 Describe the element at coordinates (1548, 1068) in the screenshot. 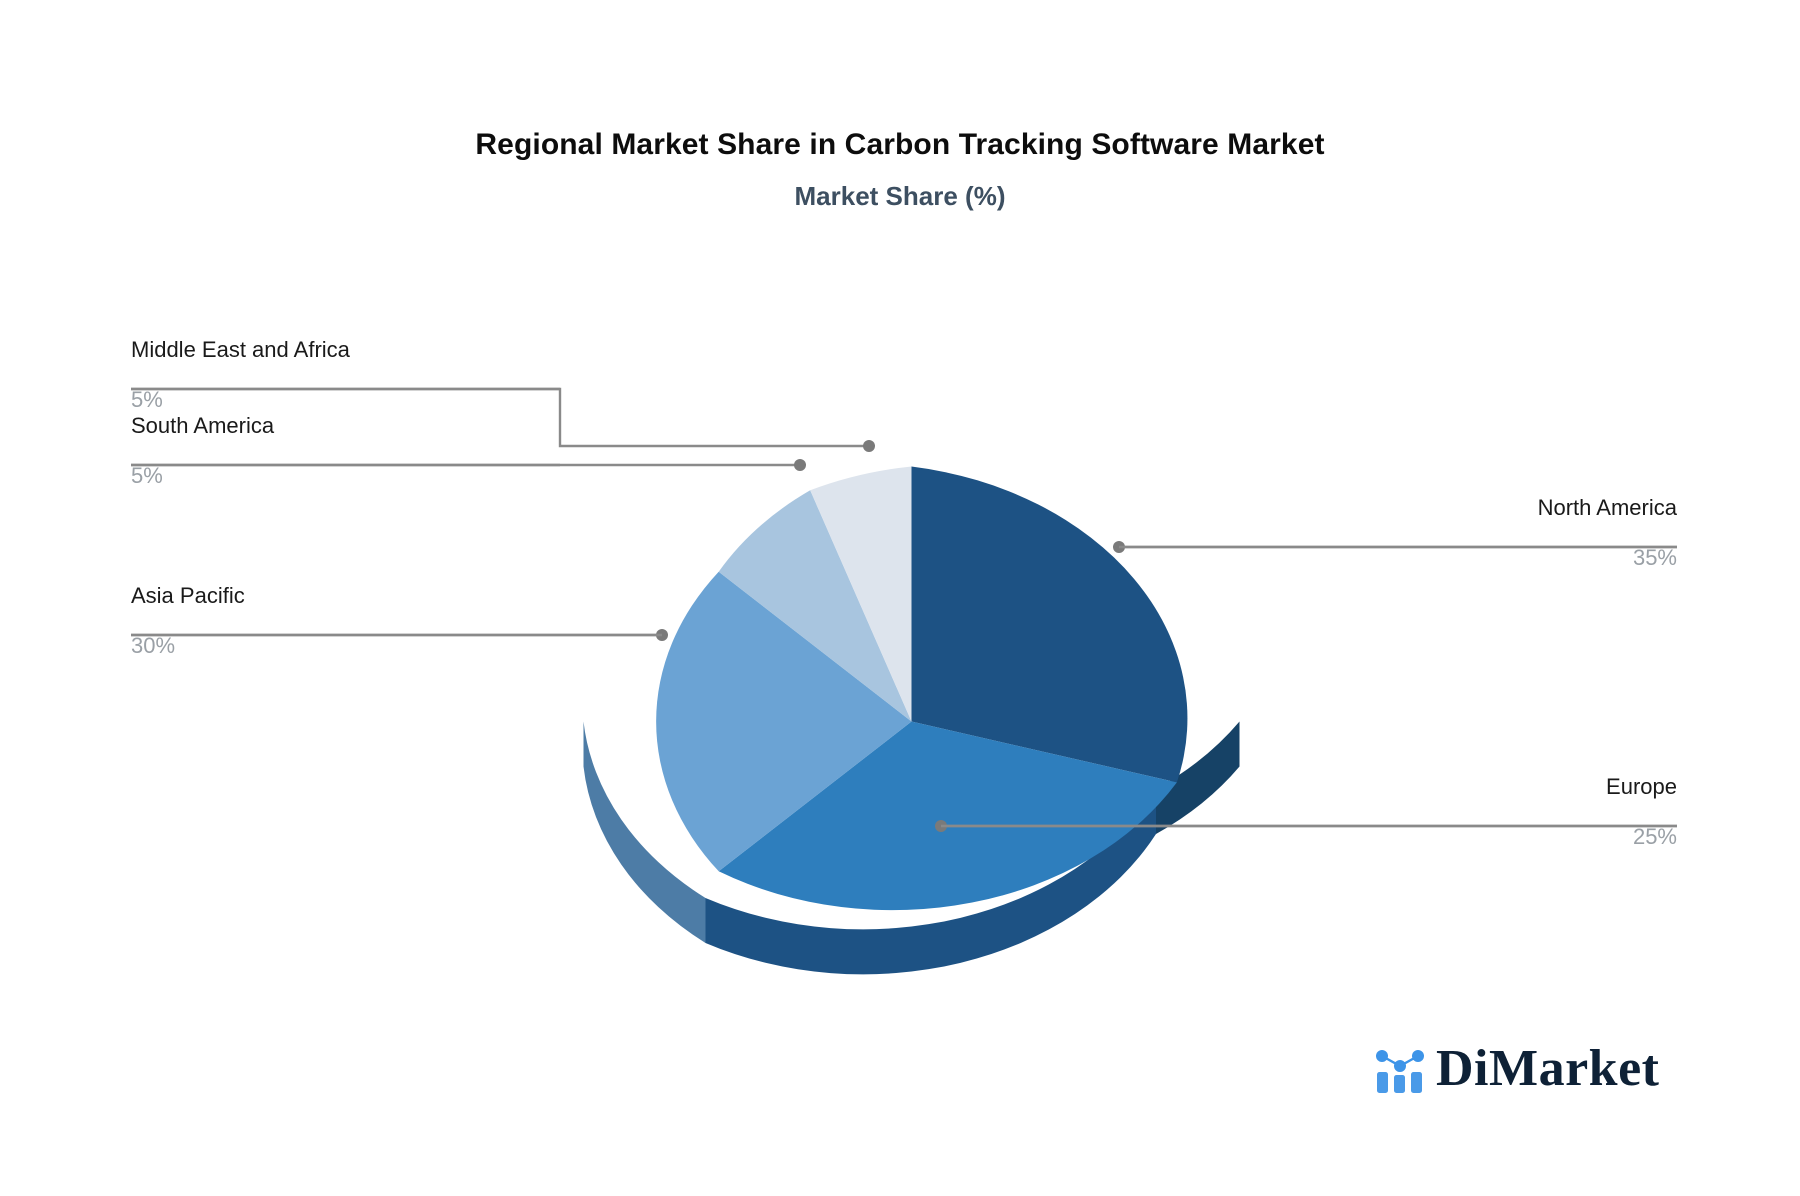

I see `logo-wordmark: DiMarket` at that location.